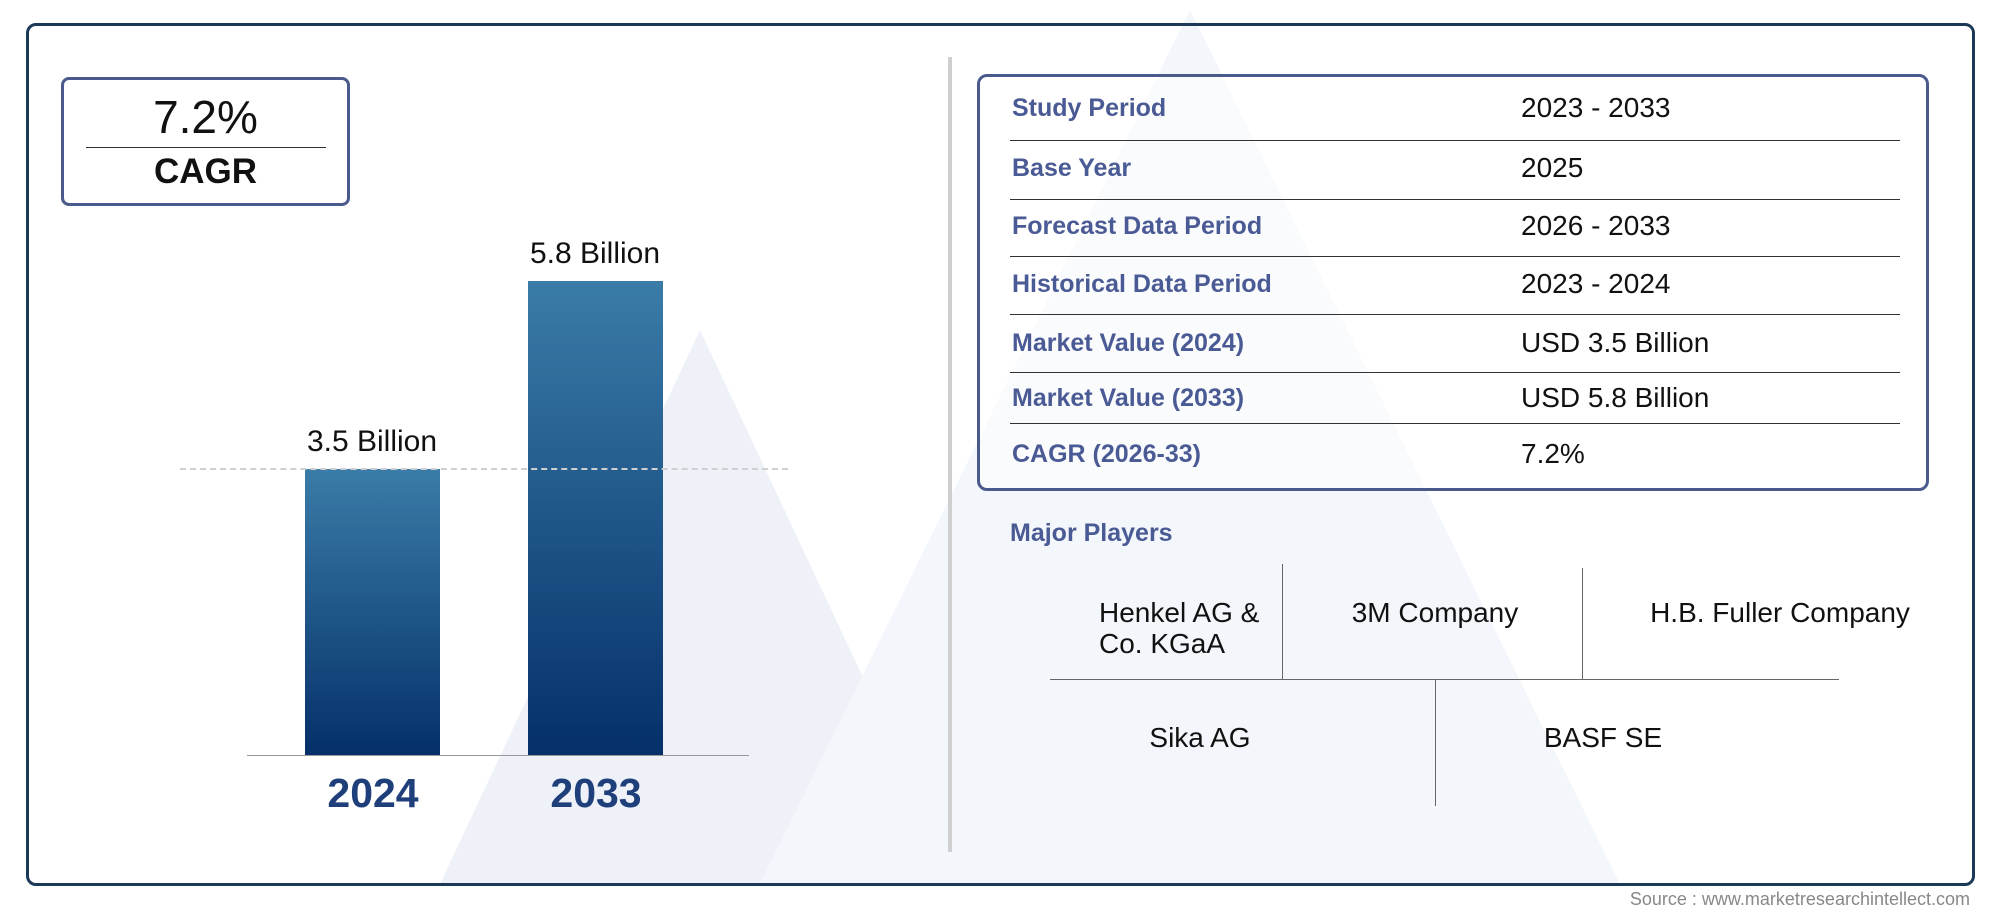  What do you see at coordinates (205, 117) in the screenshot?
I see `cagr-value: 7.2%` at bounding box center [205, 117].